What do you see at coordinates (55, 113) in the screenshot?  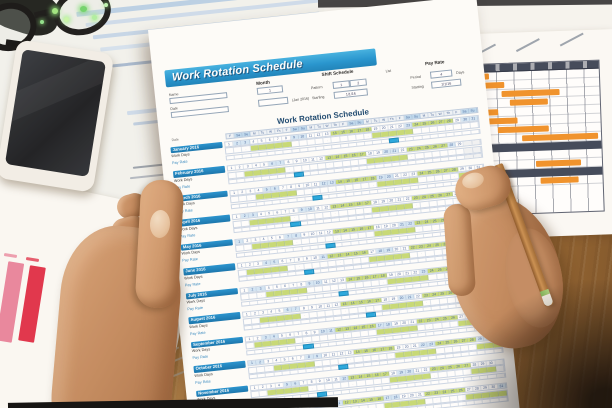 I see `smartphone-screen` at bounding box center [55, 113].